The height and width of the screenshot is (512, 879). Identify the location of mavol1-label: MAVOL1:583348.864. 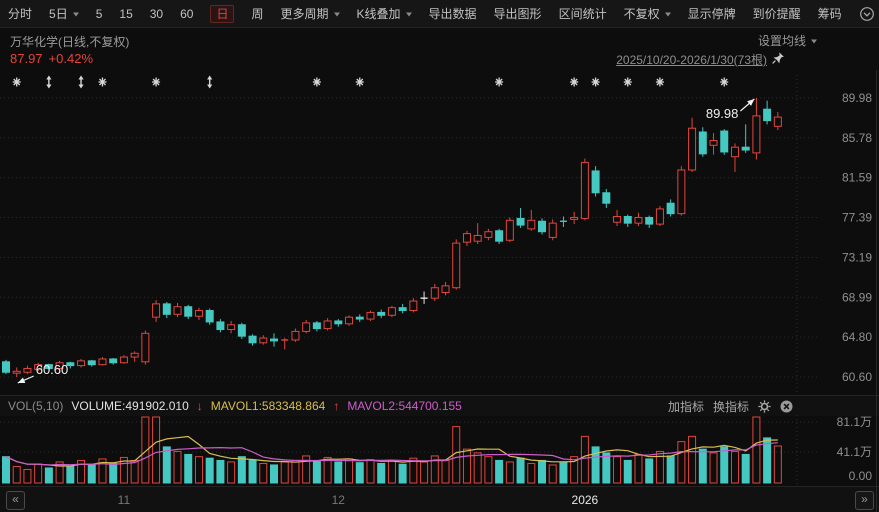
(268, 406).